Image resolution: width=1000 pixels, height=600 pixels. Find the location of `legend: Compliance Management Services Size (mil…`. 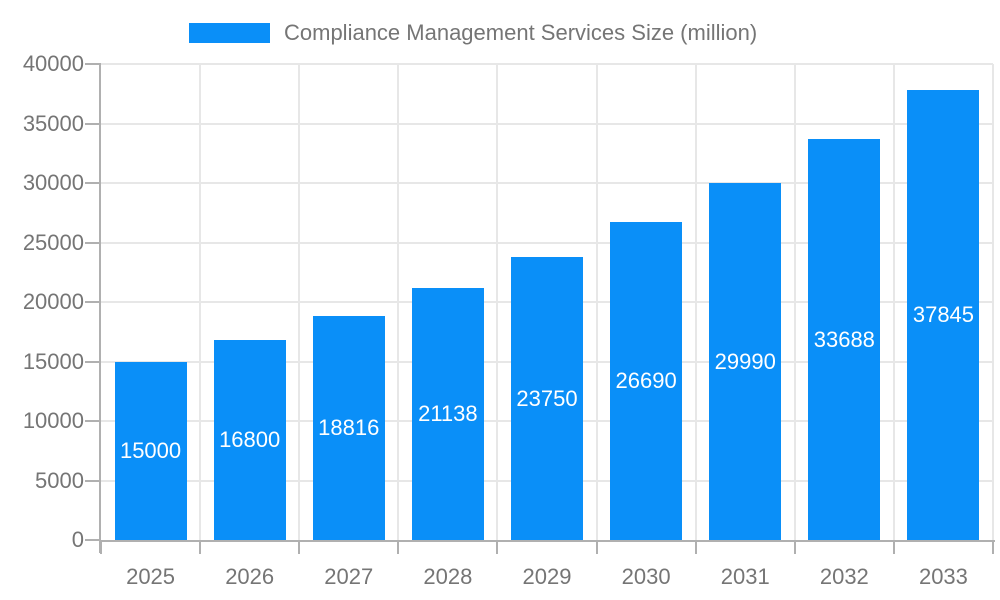

legend: Compliance Management Services Size (mil… is located at coordinates (473, 33).